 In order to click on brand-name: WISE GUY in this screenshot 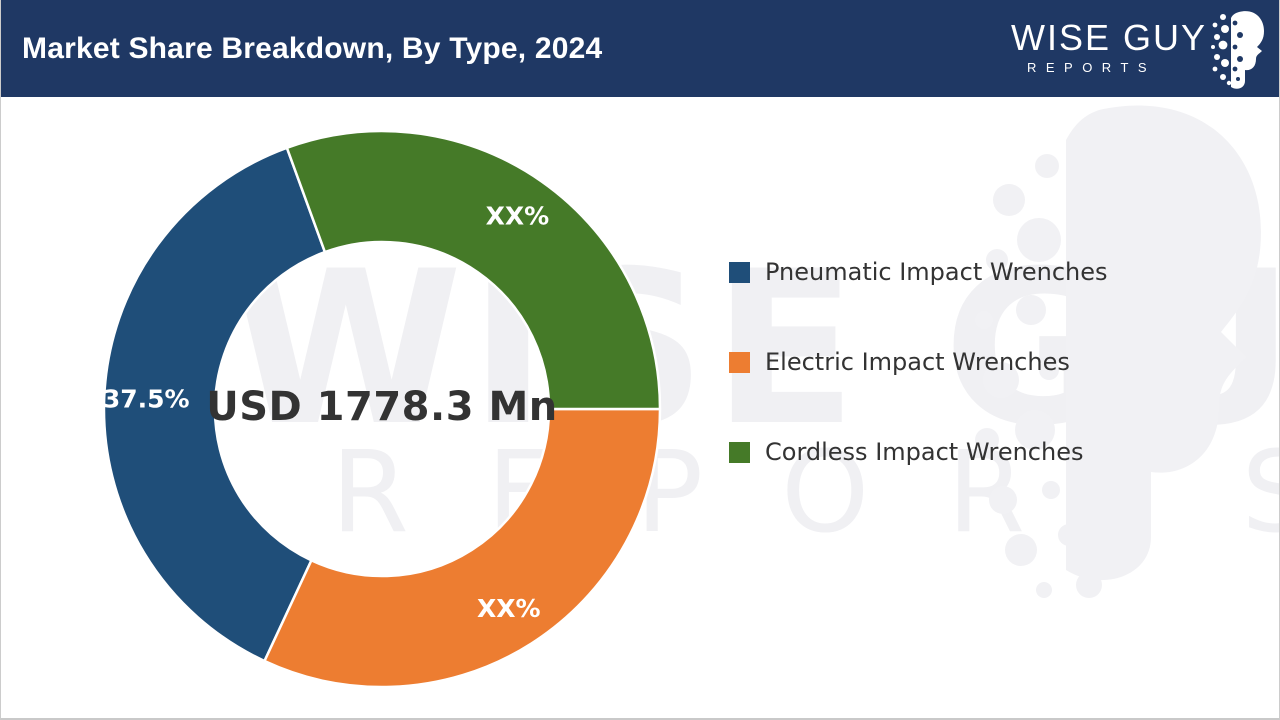, I will do `click(1108, 37)`.